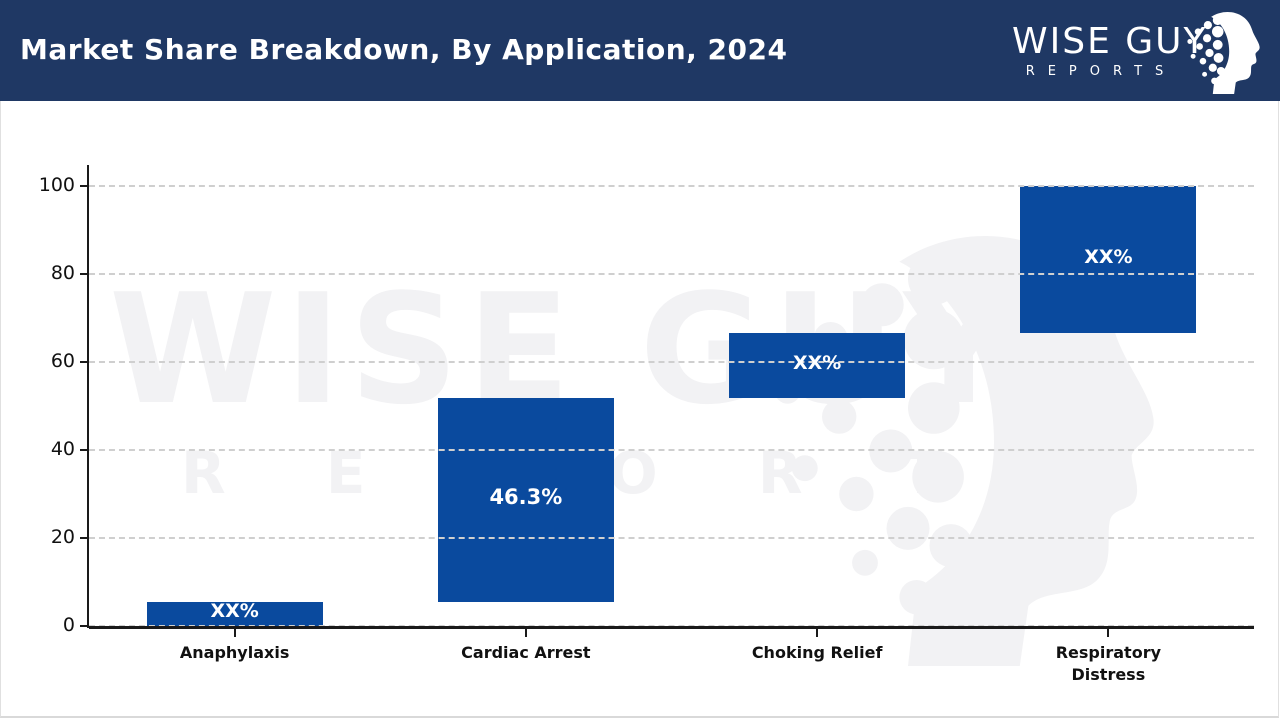 This screenshot has width=1280, height=720. I want to click on brand-name: WISE GUY, so click(1110, 41).